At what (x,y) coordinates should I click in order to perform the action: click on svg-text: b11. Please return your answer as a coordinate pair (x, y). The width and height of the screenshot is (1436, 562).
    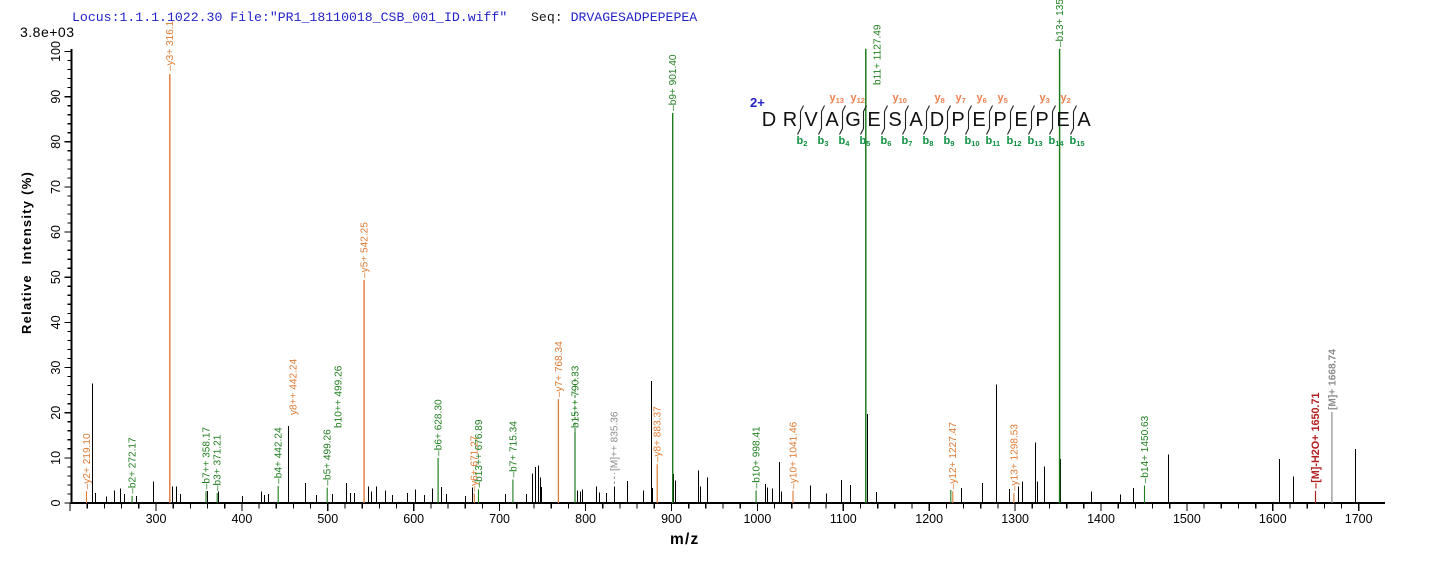
    Looking at the image, I should click on (993, 141).